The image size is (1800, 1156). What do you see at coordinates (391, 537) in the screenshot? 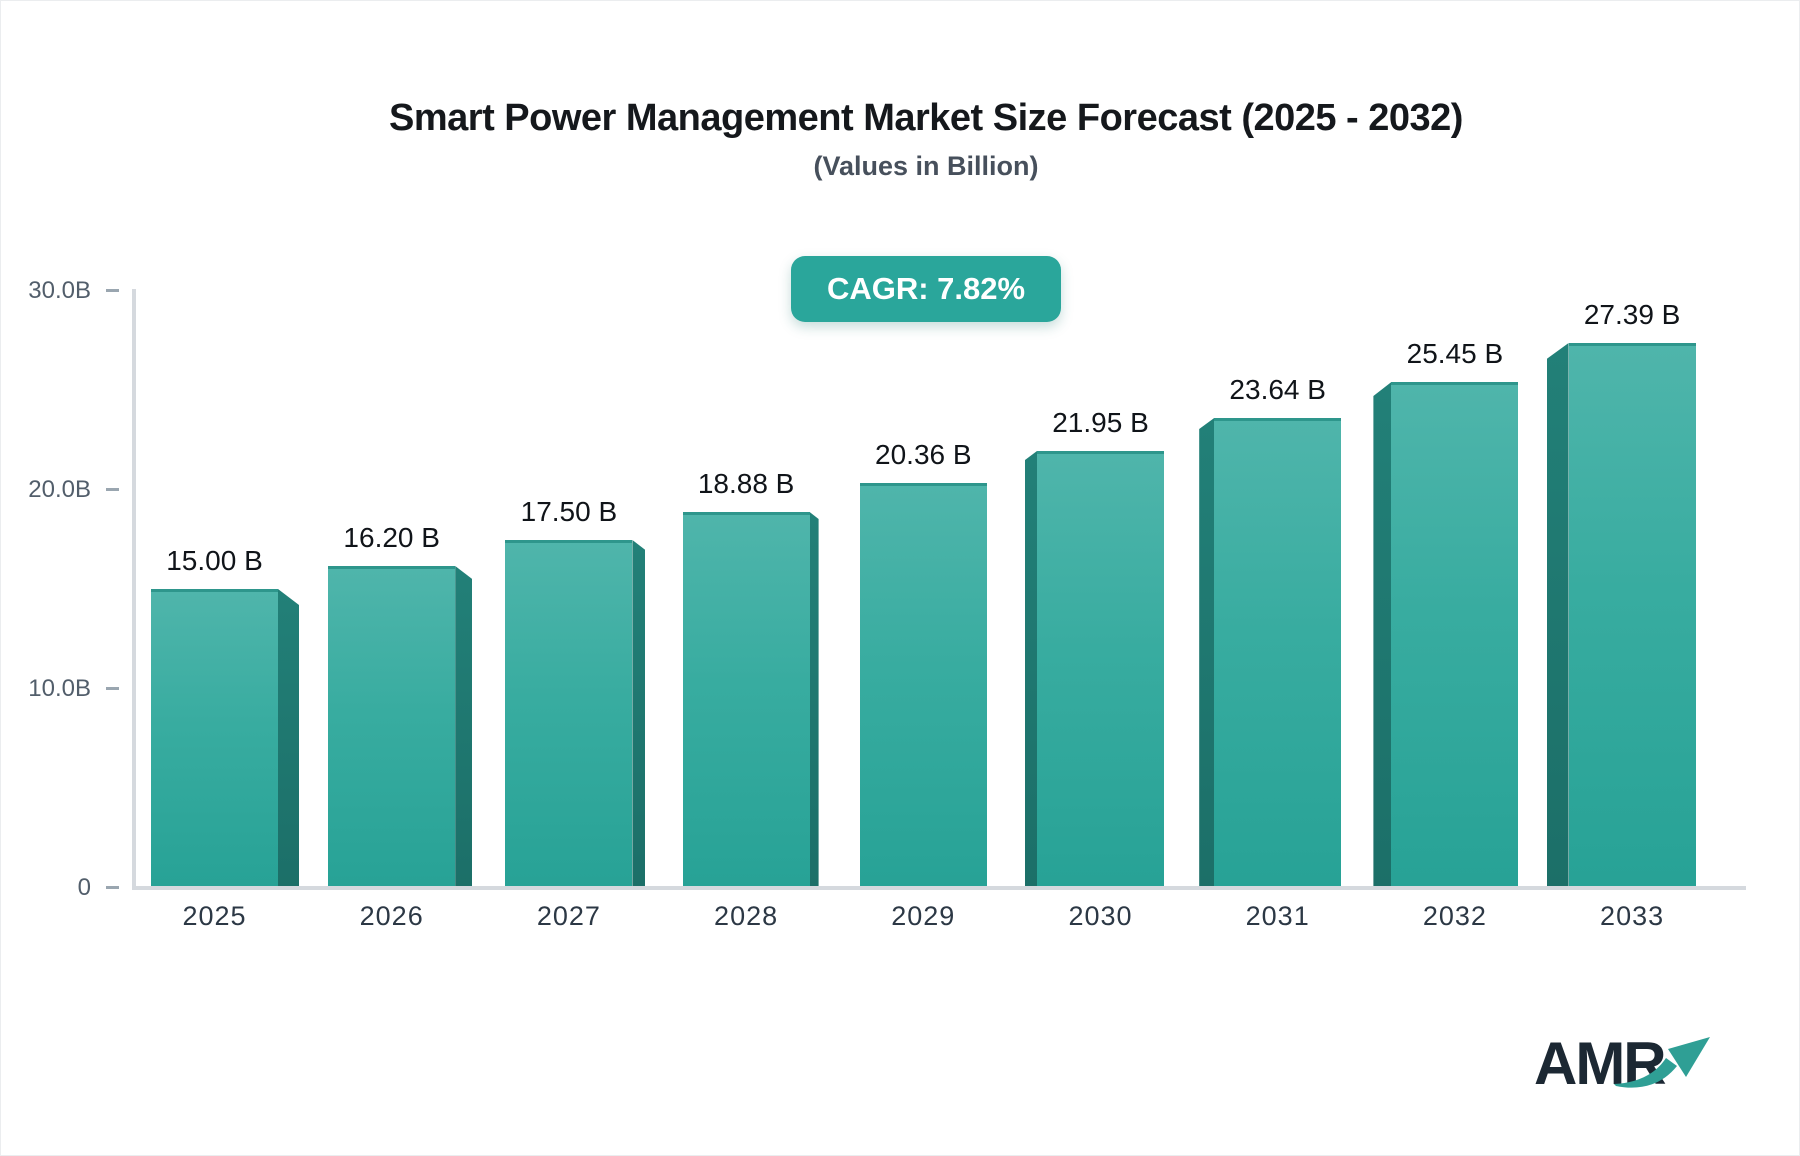
I see `bar-value-label-2026: 16.20 B` at bounding box center [391, 537].